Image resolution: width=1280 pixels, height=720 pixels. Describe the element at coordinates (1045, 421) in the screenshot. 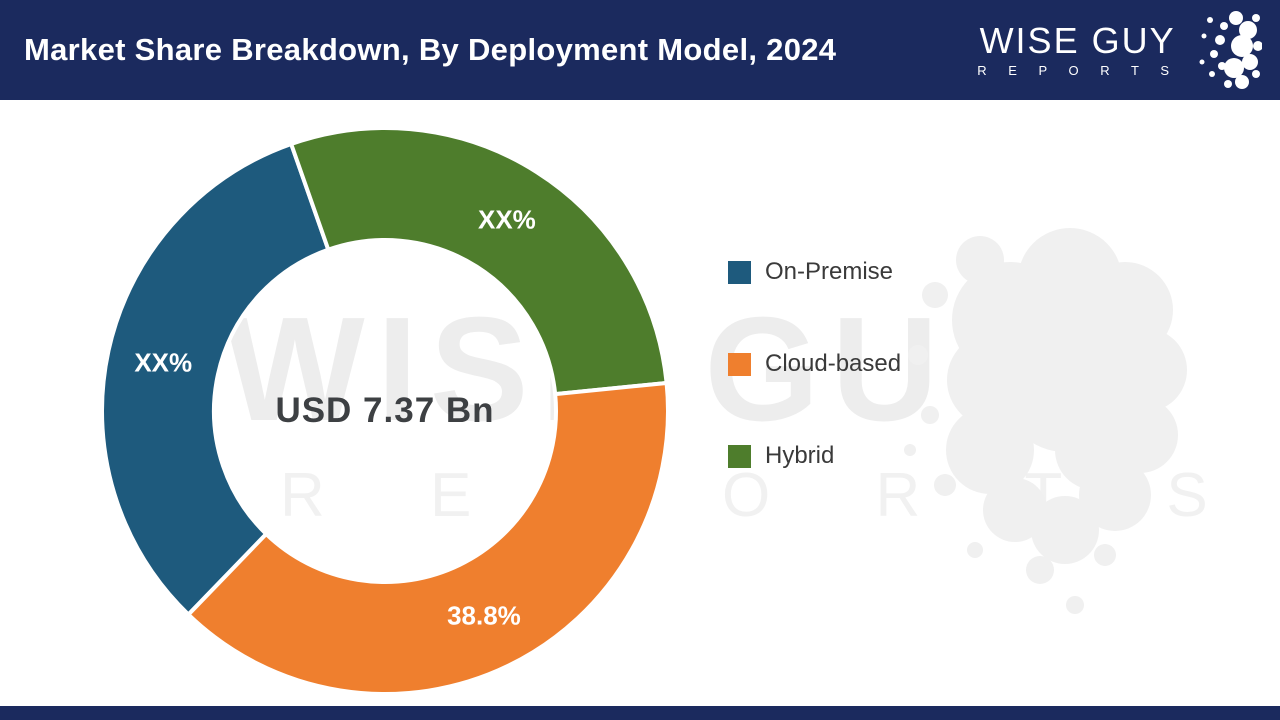

I see `watermark-head-graphic` at that location.